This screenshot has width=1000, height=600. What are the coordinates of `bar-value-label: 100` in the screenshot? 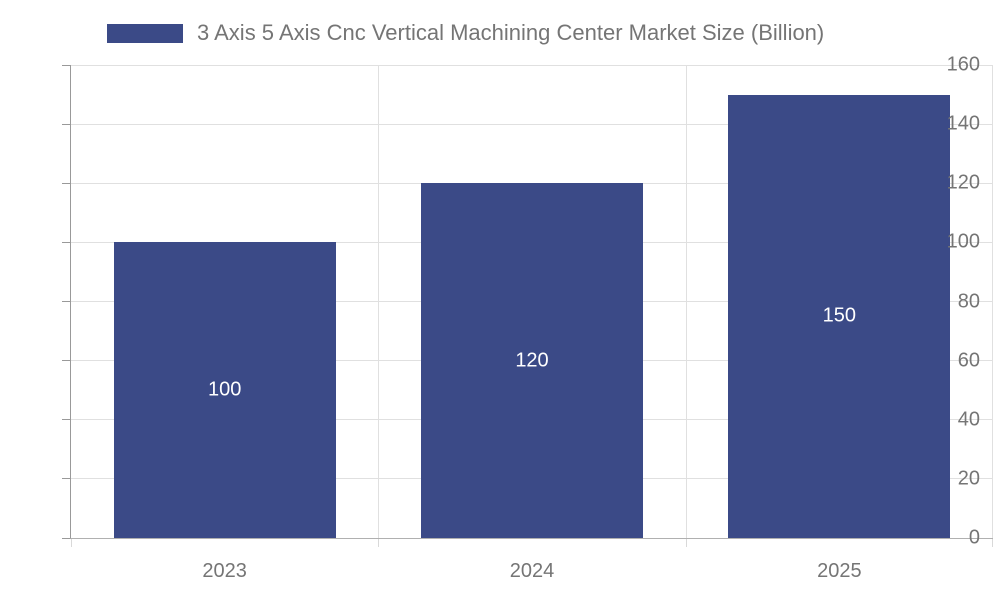 It's located at (224, 389).